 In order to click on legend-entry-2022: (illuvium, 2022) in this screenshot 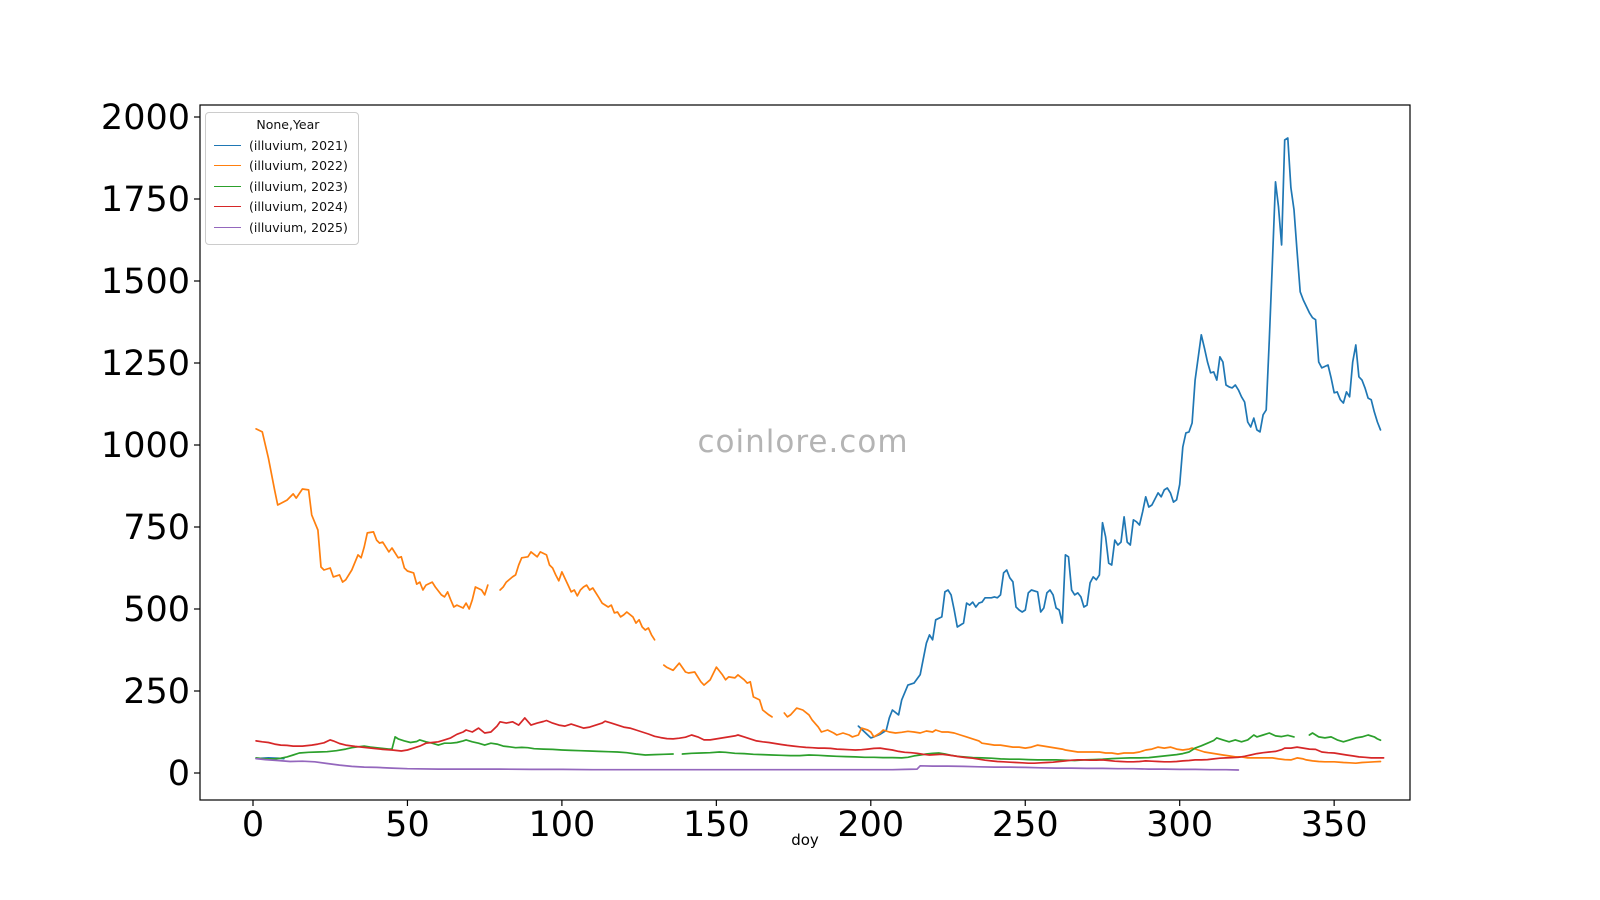, I will do `click(281, 166)`.